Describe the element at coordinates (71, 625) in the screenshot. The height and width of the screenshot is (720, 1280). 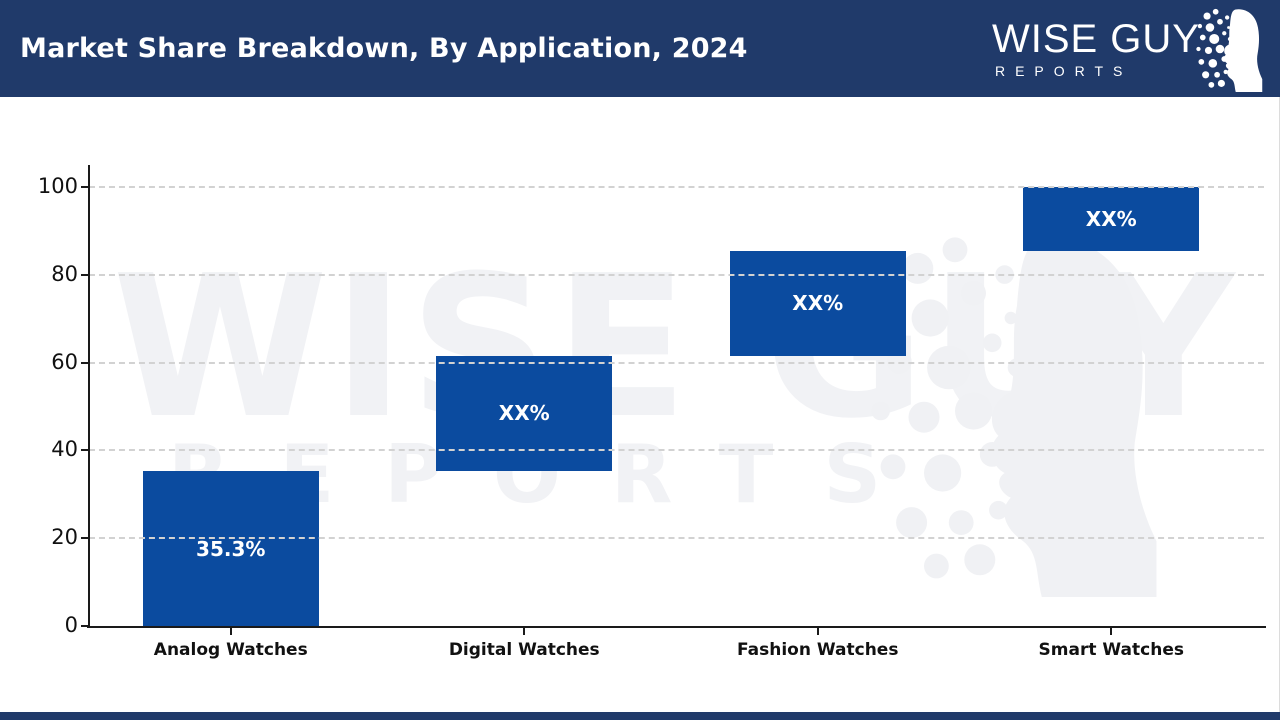
I see `y-axis-tick-label: 0` at that location.